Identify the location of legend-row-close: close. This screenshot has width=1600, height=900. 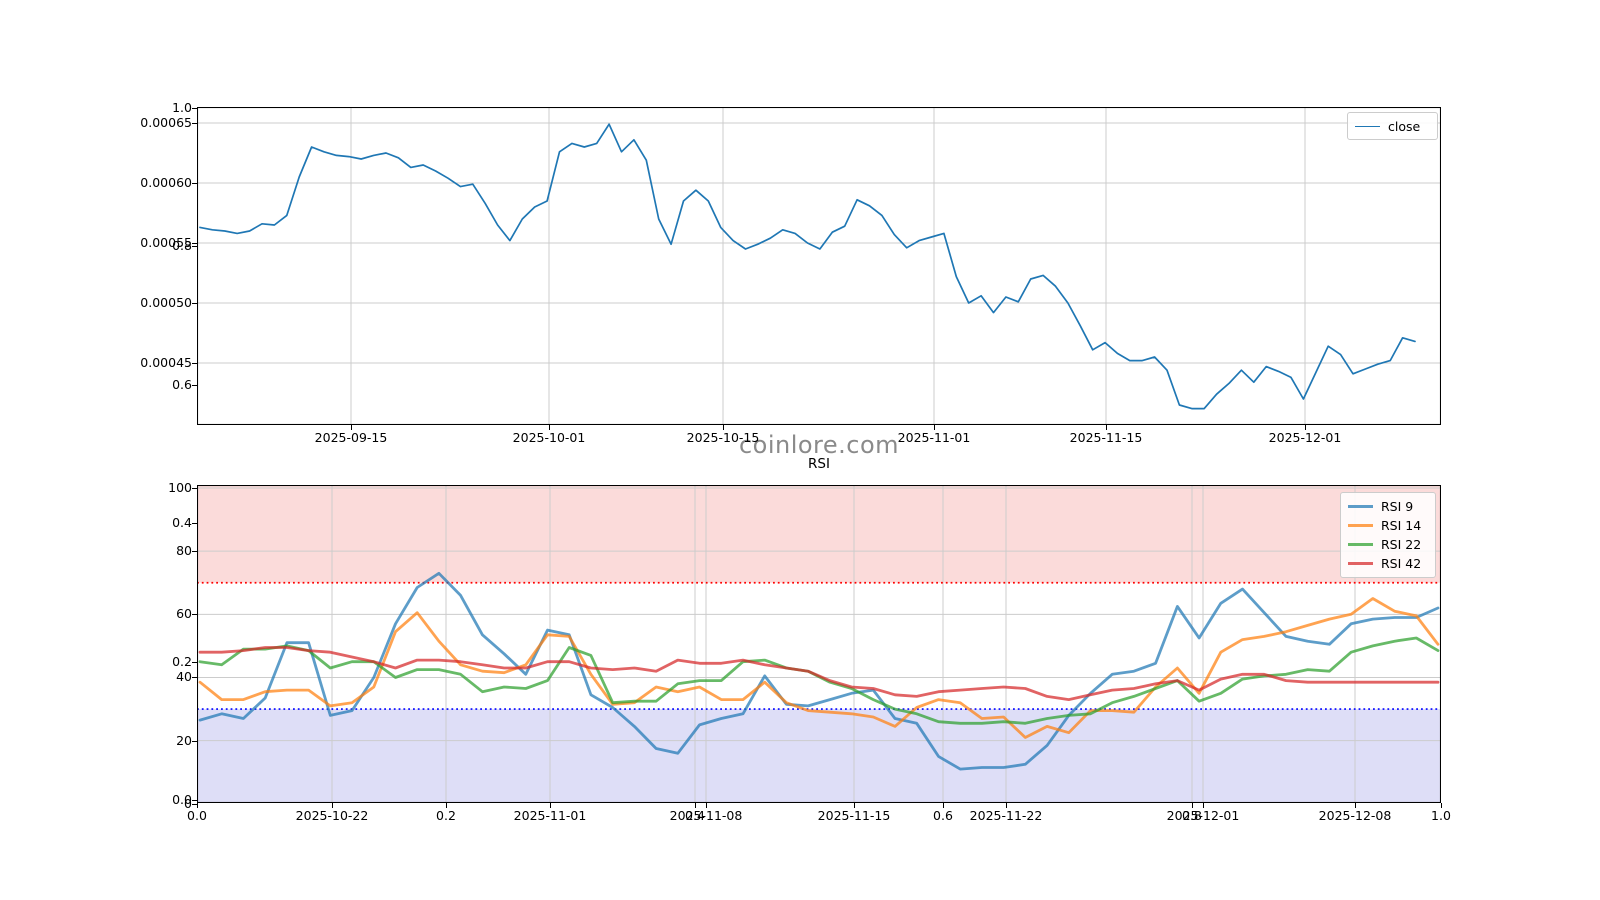
(1392, 126).